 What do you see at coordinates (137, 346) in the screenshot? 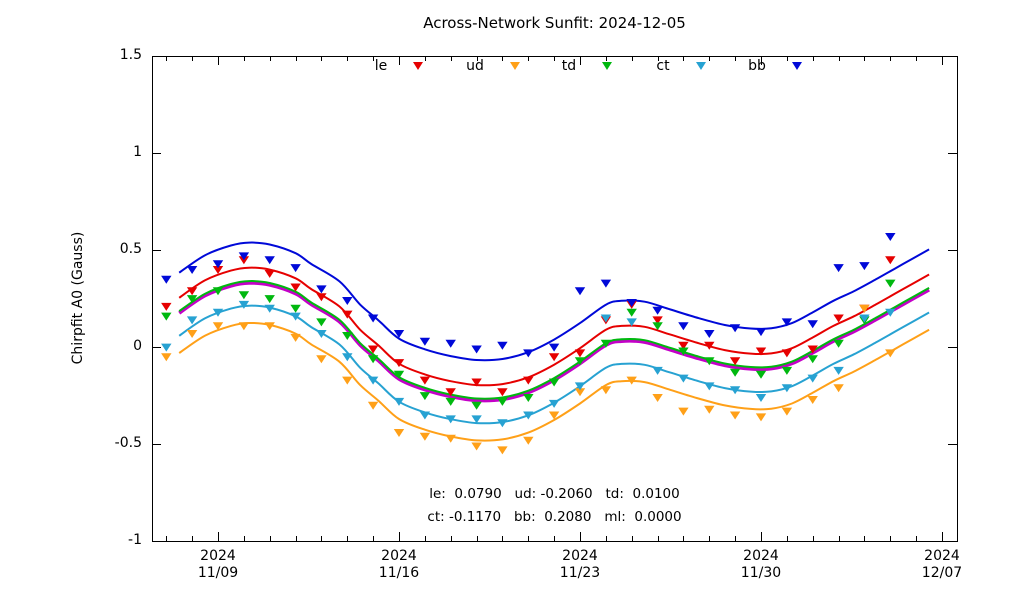
I see `y-tick-label: 0` at bounding box center [137, 346].